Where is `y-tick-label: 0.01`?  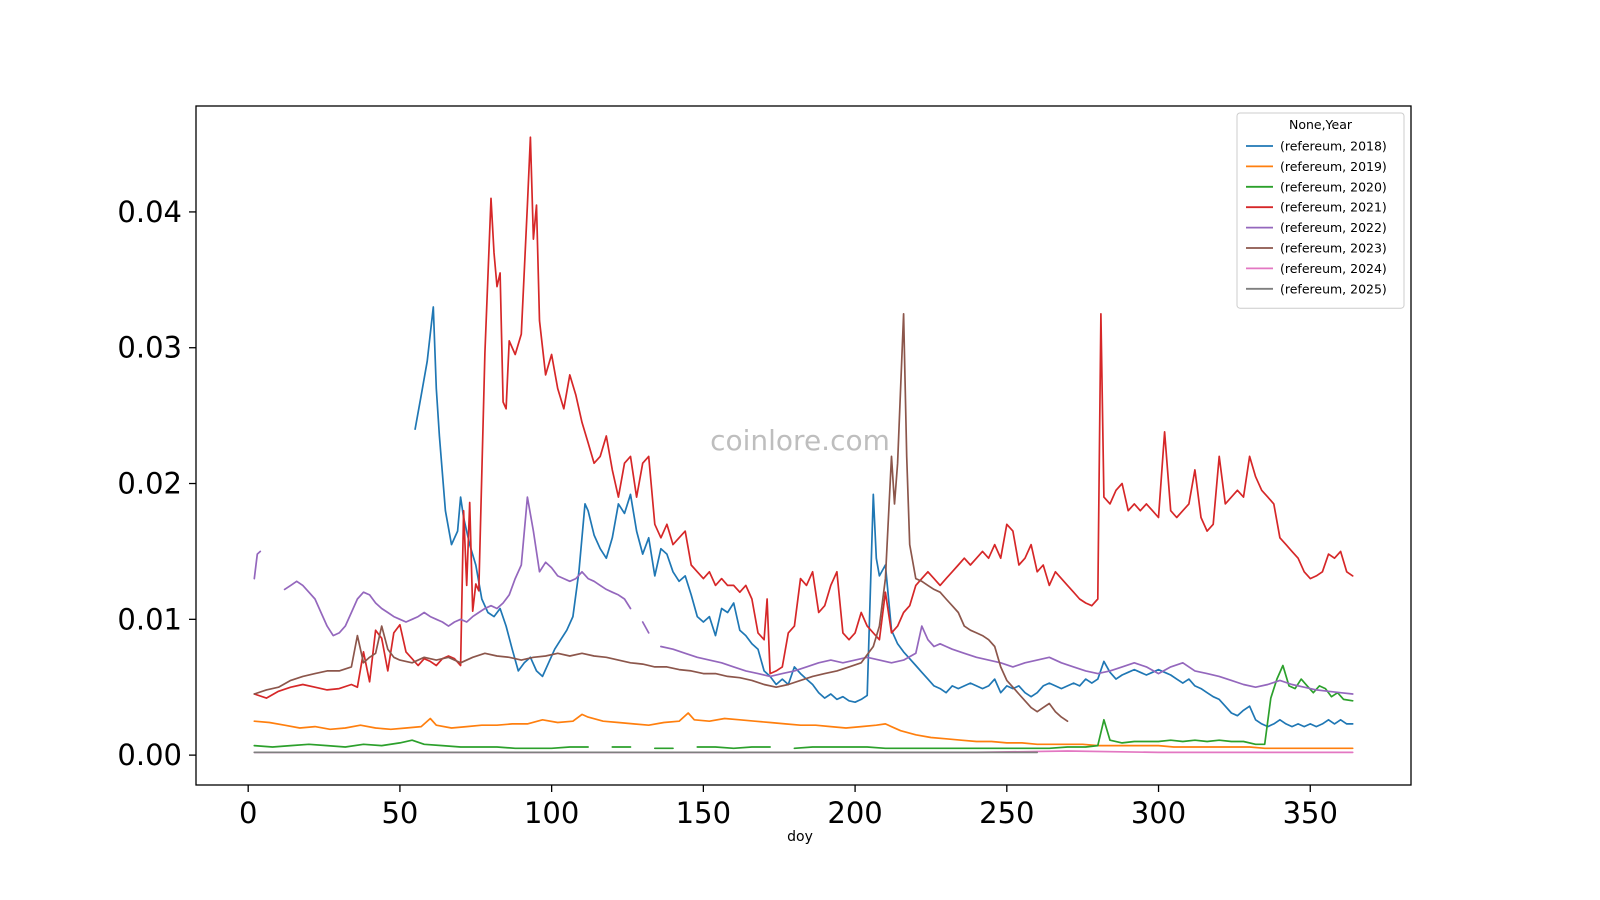
y-tick-label: 0.01 is located at coordinates (149, 619).